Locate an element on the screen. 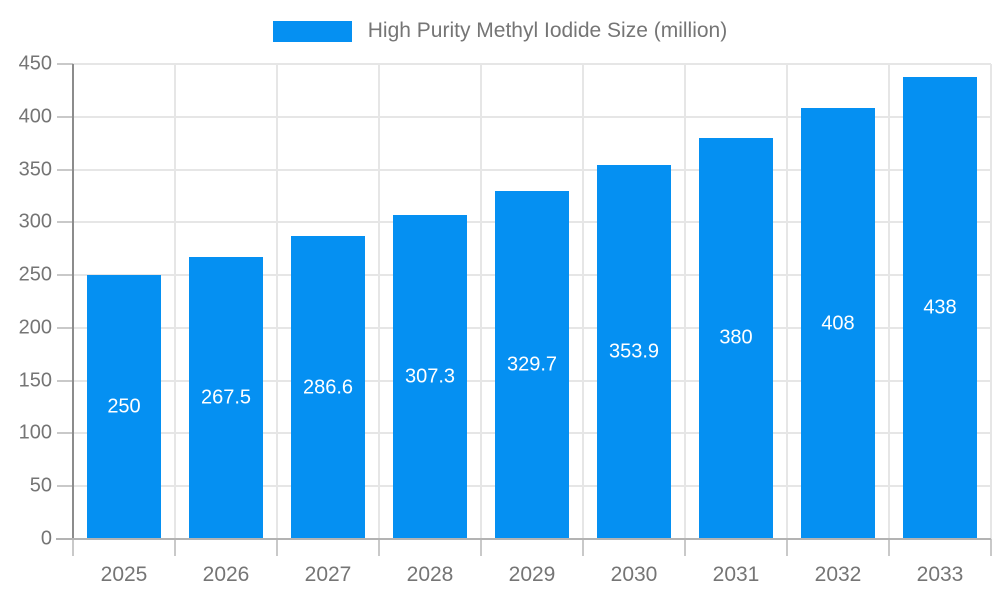  y-axis-label: 200 is located at coordinates (35, 327).